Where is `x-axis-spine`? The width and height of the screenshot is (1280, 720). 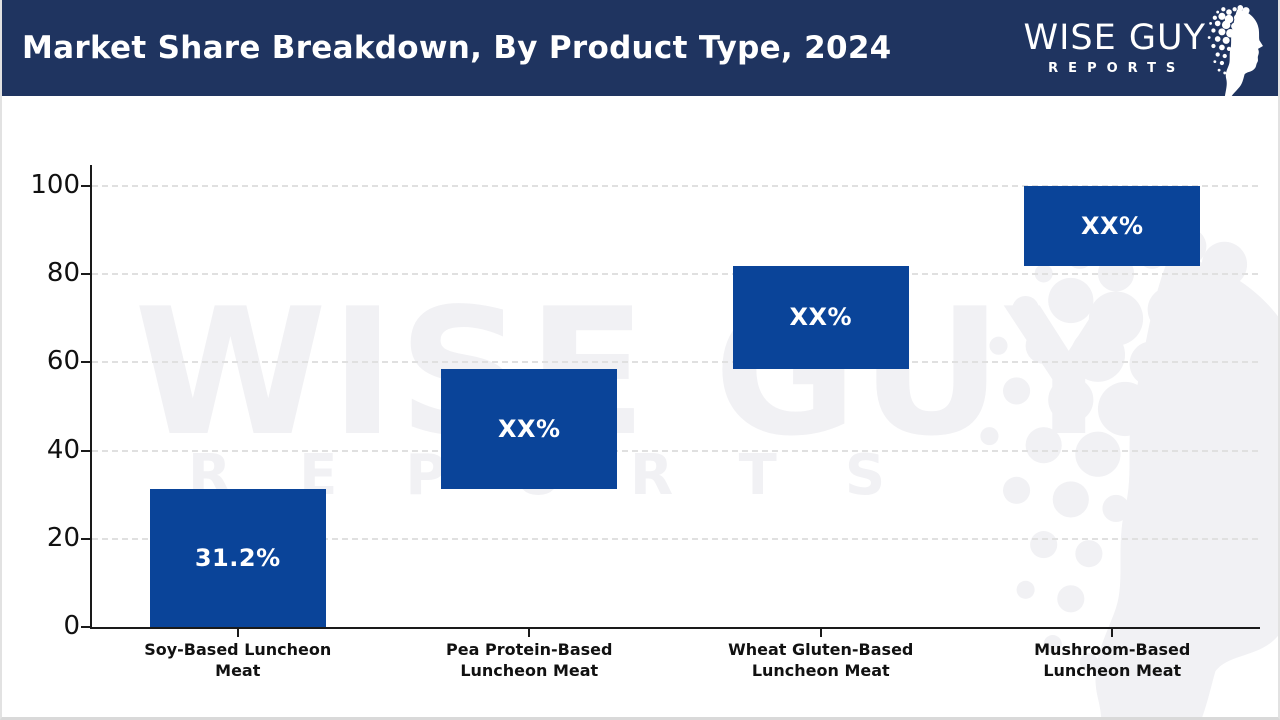 x-axis-spine is located at coordinates (675, 628).